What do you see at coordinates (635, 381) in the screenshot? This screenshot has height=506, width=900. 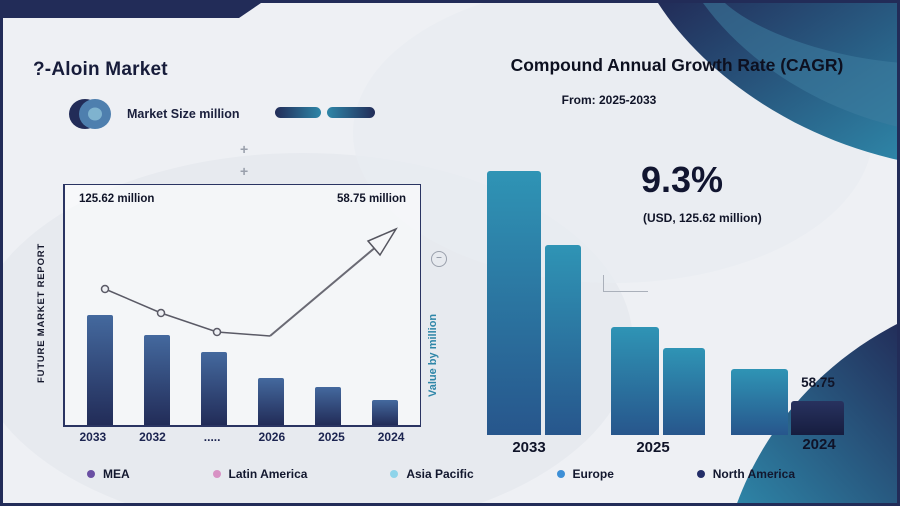 I see `cagr-bar-2025-primary` at bounding box center [635, 381].